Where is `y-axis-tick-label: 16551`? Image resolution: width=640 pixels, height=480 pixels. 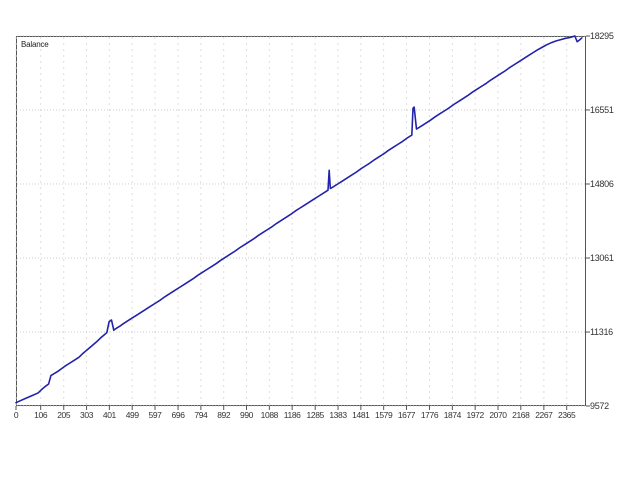
y-axis-tick-label: 16551 is located at coordinates (602, 109).